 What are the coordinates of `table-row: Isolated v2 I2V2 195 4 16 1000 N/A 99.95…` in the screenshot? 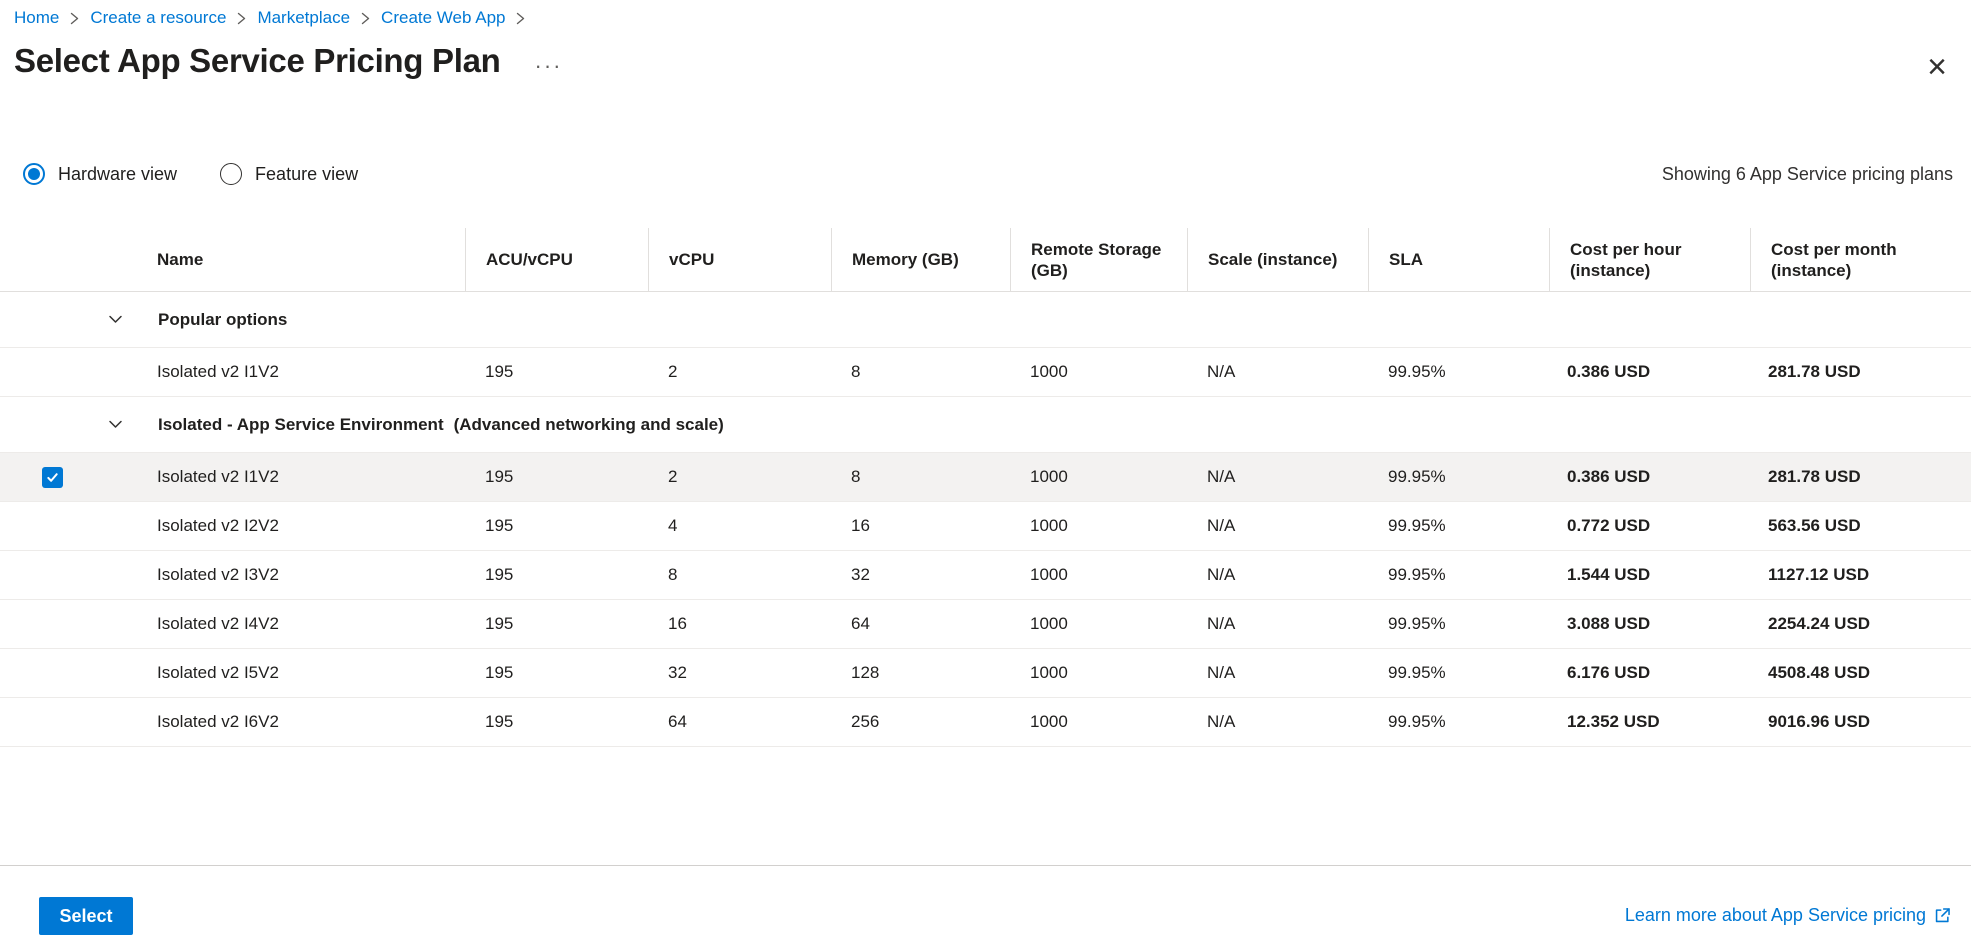 It's located at (985, 526).